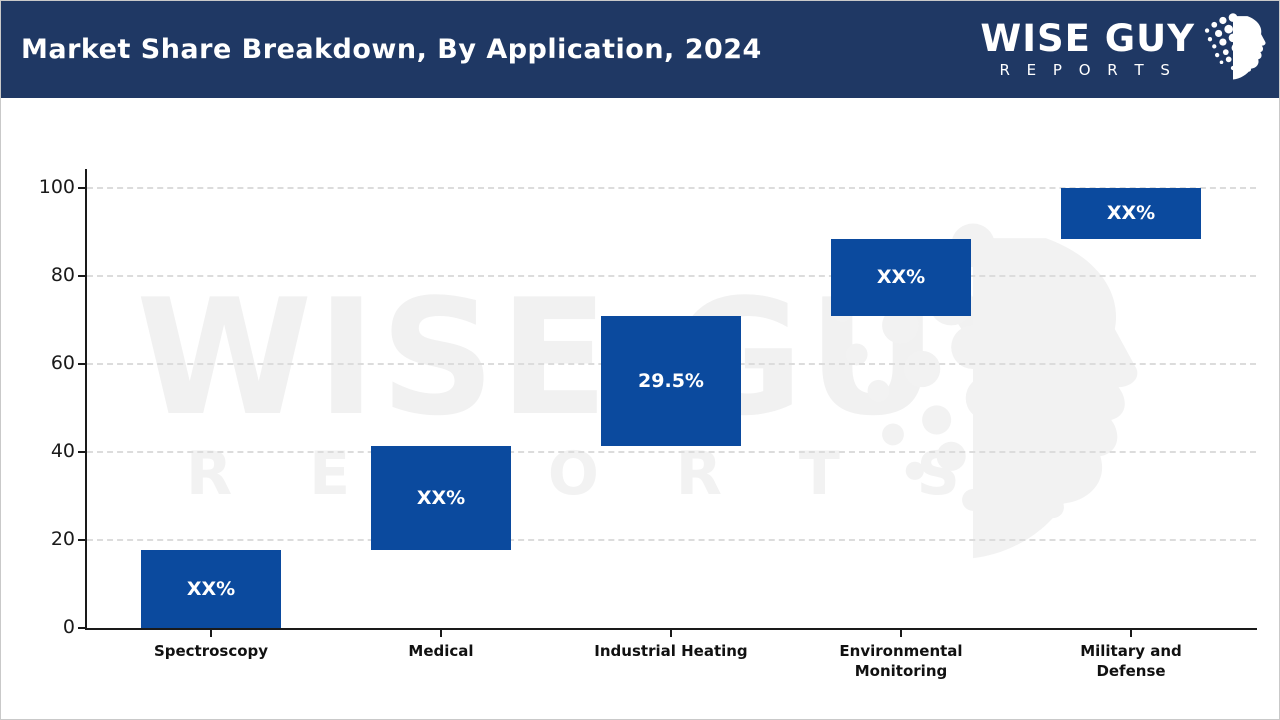  What do you see at coordinates (62, 451) in the screenshot?
I see `y-tick-label-40: 40` at bounding box center [62, 451].